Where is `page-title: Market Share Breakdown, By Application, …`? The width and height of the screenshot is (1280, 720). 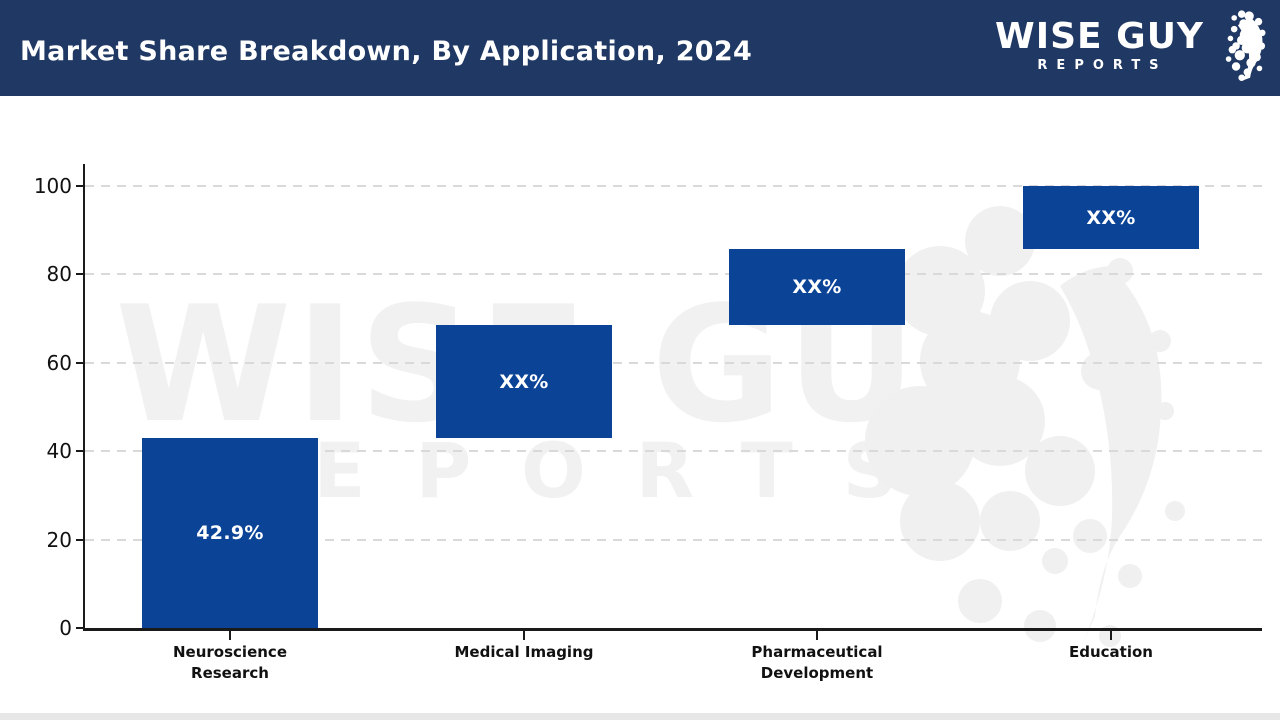 page-title: Market Share Breakdown, By Application, … is located at coordinates (386, 51).